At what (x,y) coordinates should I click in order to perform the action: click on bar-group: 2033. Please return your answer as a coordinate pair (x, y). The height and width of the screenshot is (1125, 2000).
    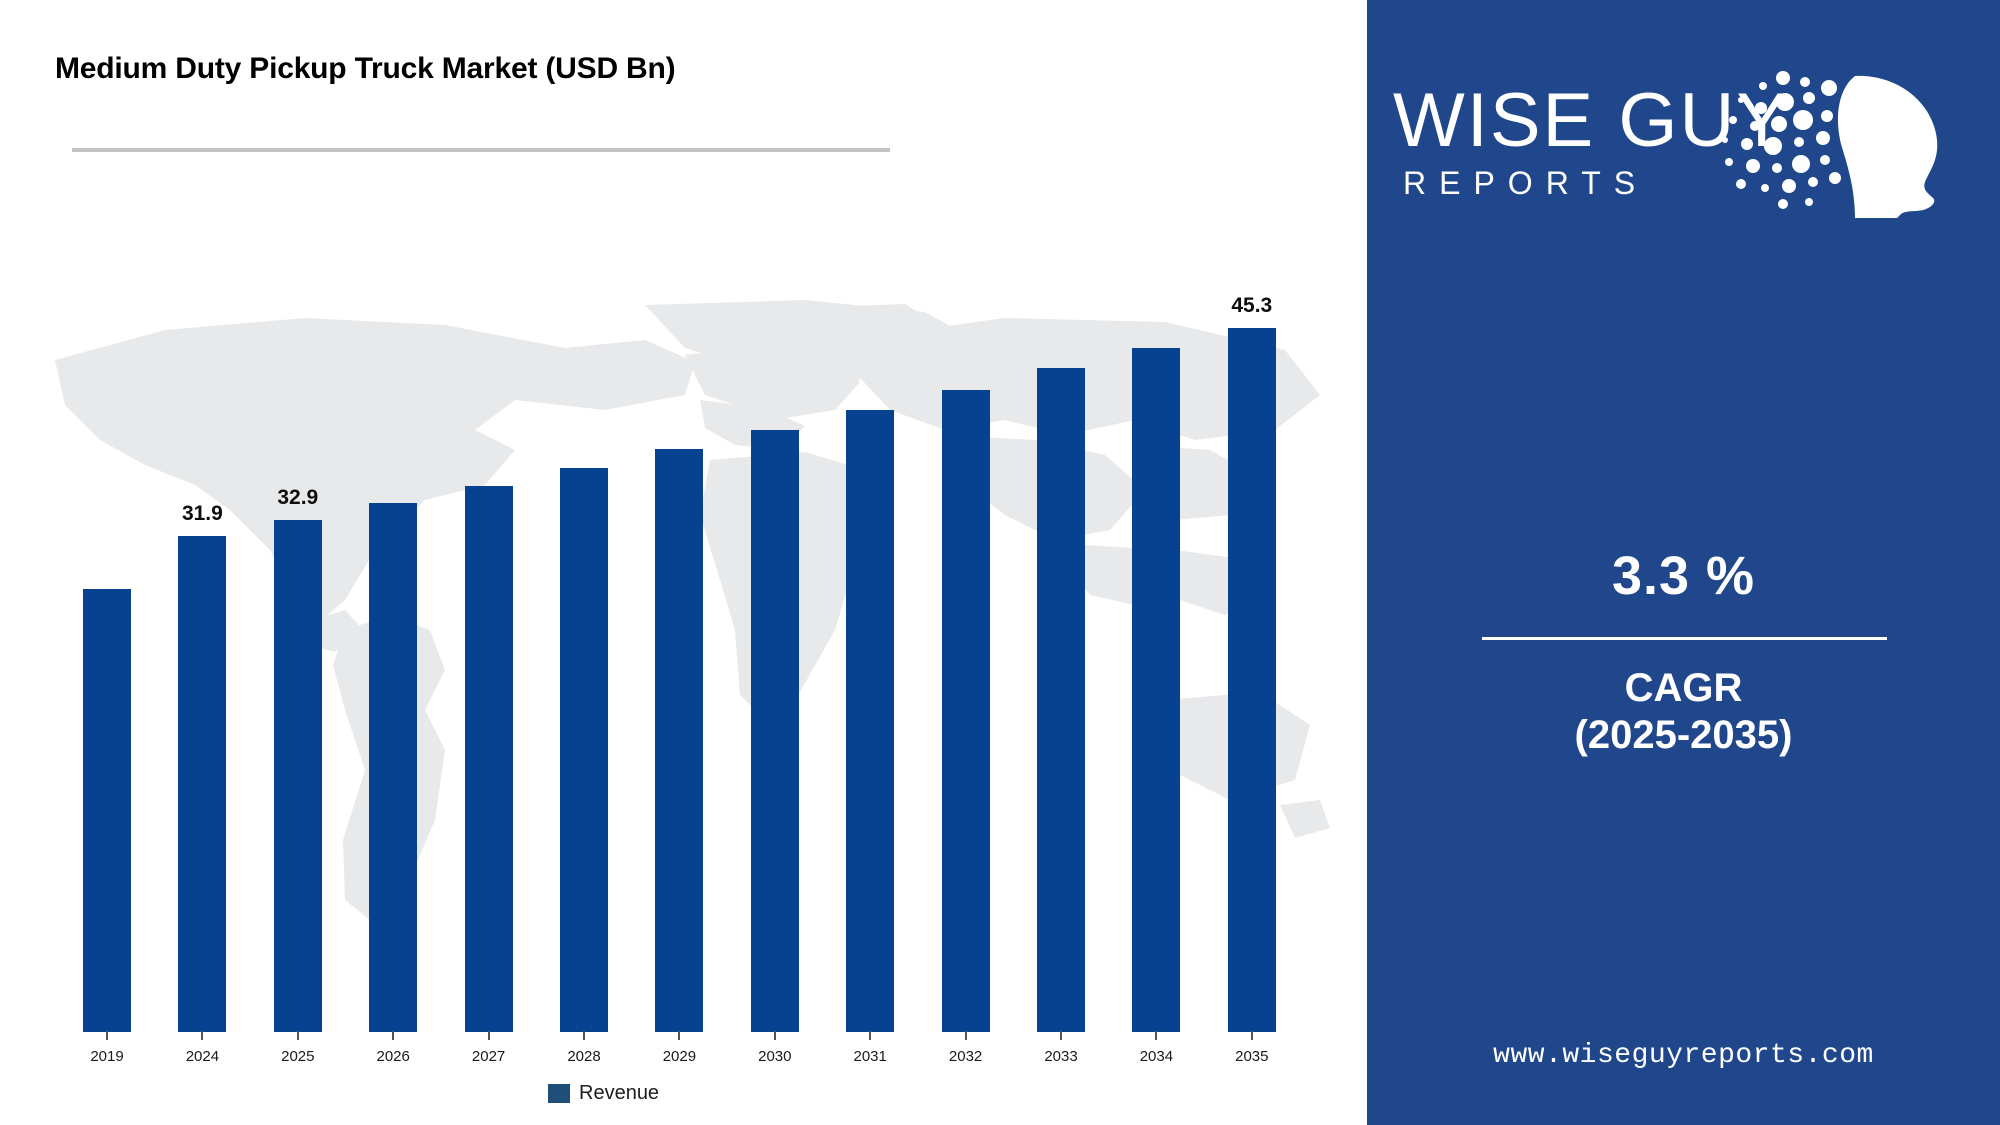
    Looking at the image, I should click on (1061, 562).